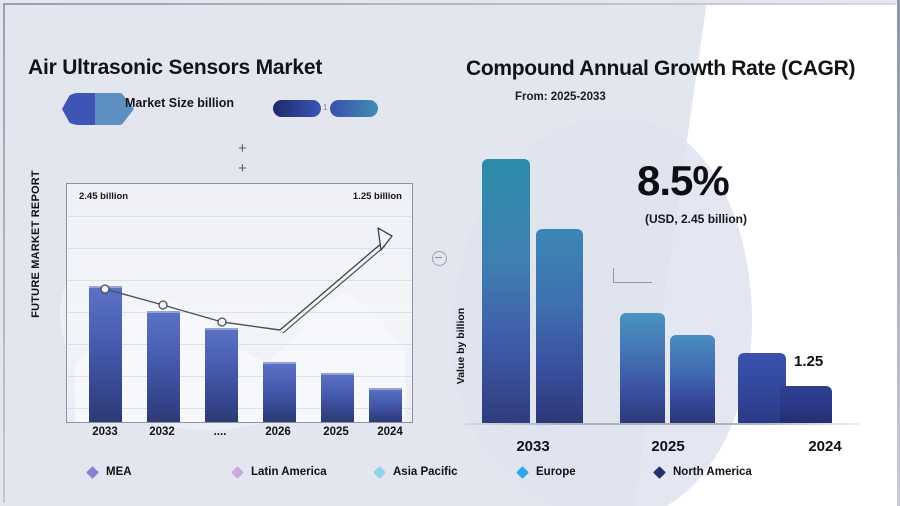 Image resolution: width=900 pixels, height=506 pixels. Describe the element at coordinates (390, 432) in the screenshot. I see `x-label-2024: 2024` at that location.